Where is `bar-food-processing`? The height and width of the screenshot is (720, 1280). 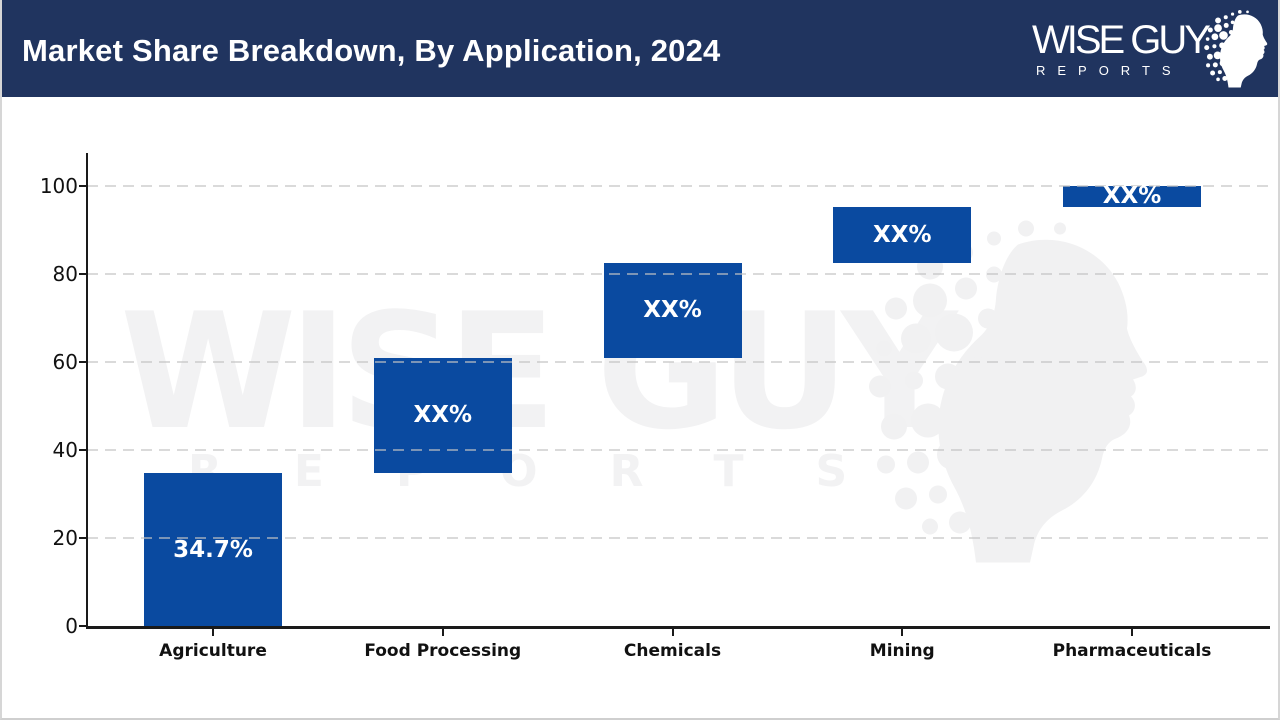 bar-food-processing is located at coordinates (442, 415).